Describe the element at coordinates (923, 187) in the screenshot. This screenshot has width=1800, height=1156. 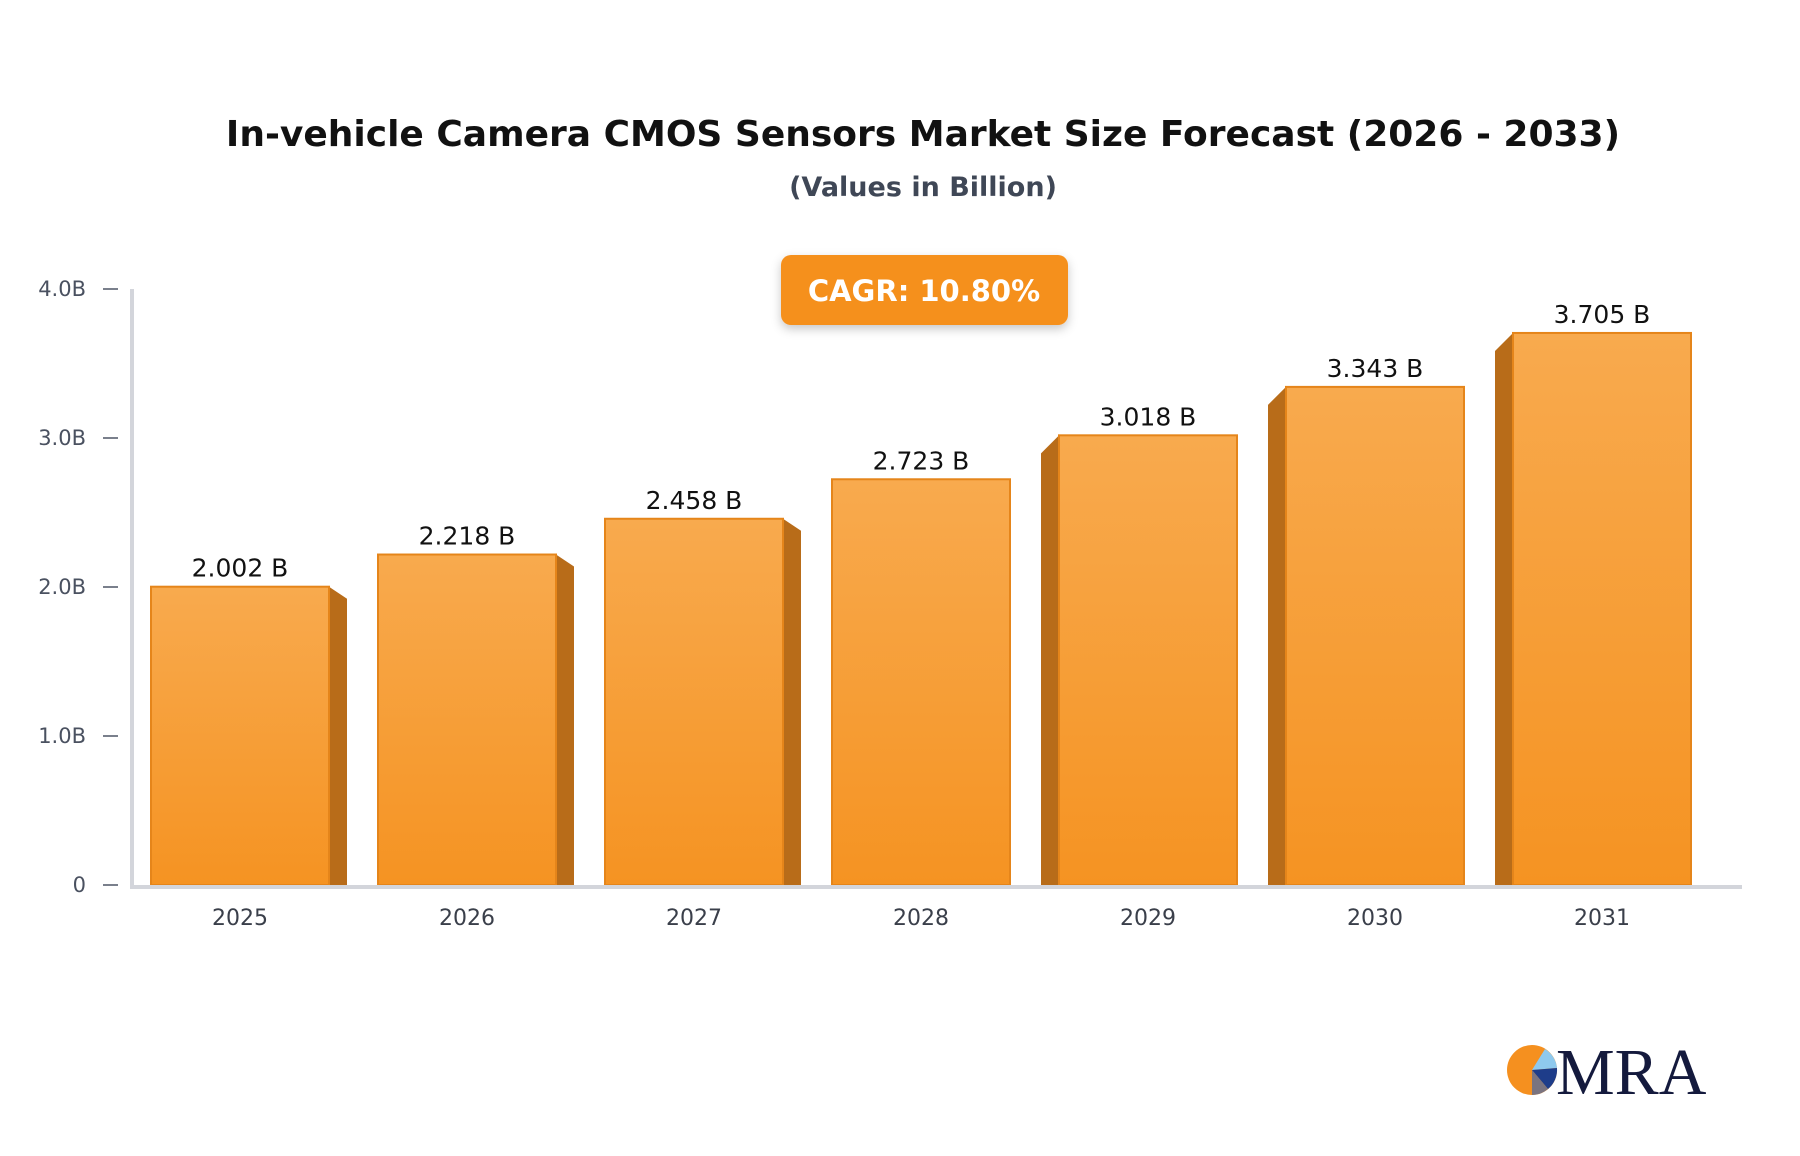
I see `chart-subtitle: (Values in Billion)` at that location.